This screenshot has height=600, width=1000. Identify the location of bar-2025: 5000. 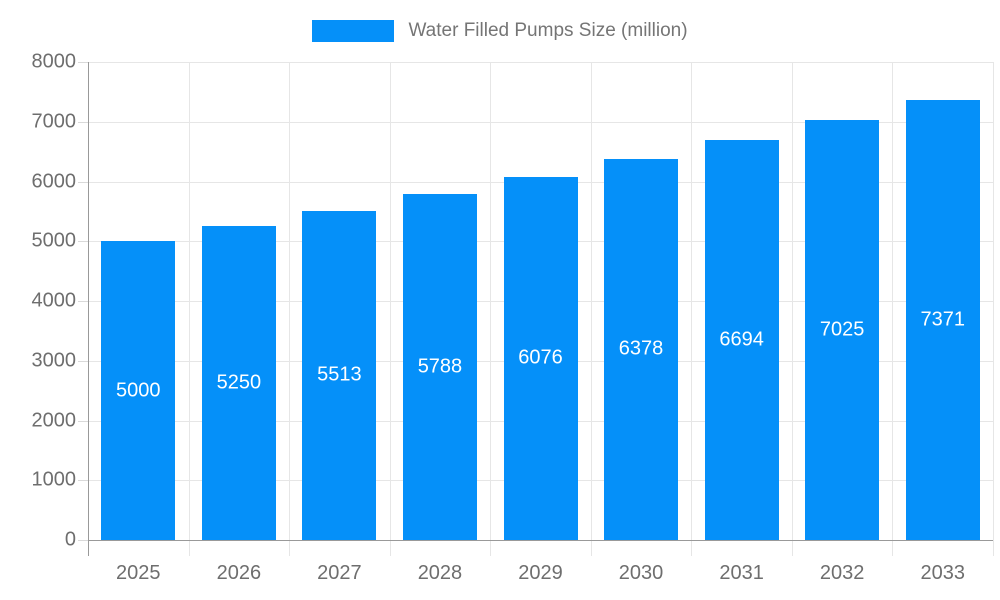
(138, 390).